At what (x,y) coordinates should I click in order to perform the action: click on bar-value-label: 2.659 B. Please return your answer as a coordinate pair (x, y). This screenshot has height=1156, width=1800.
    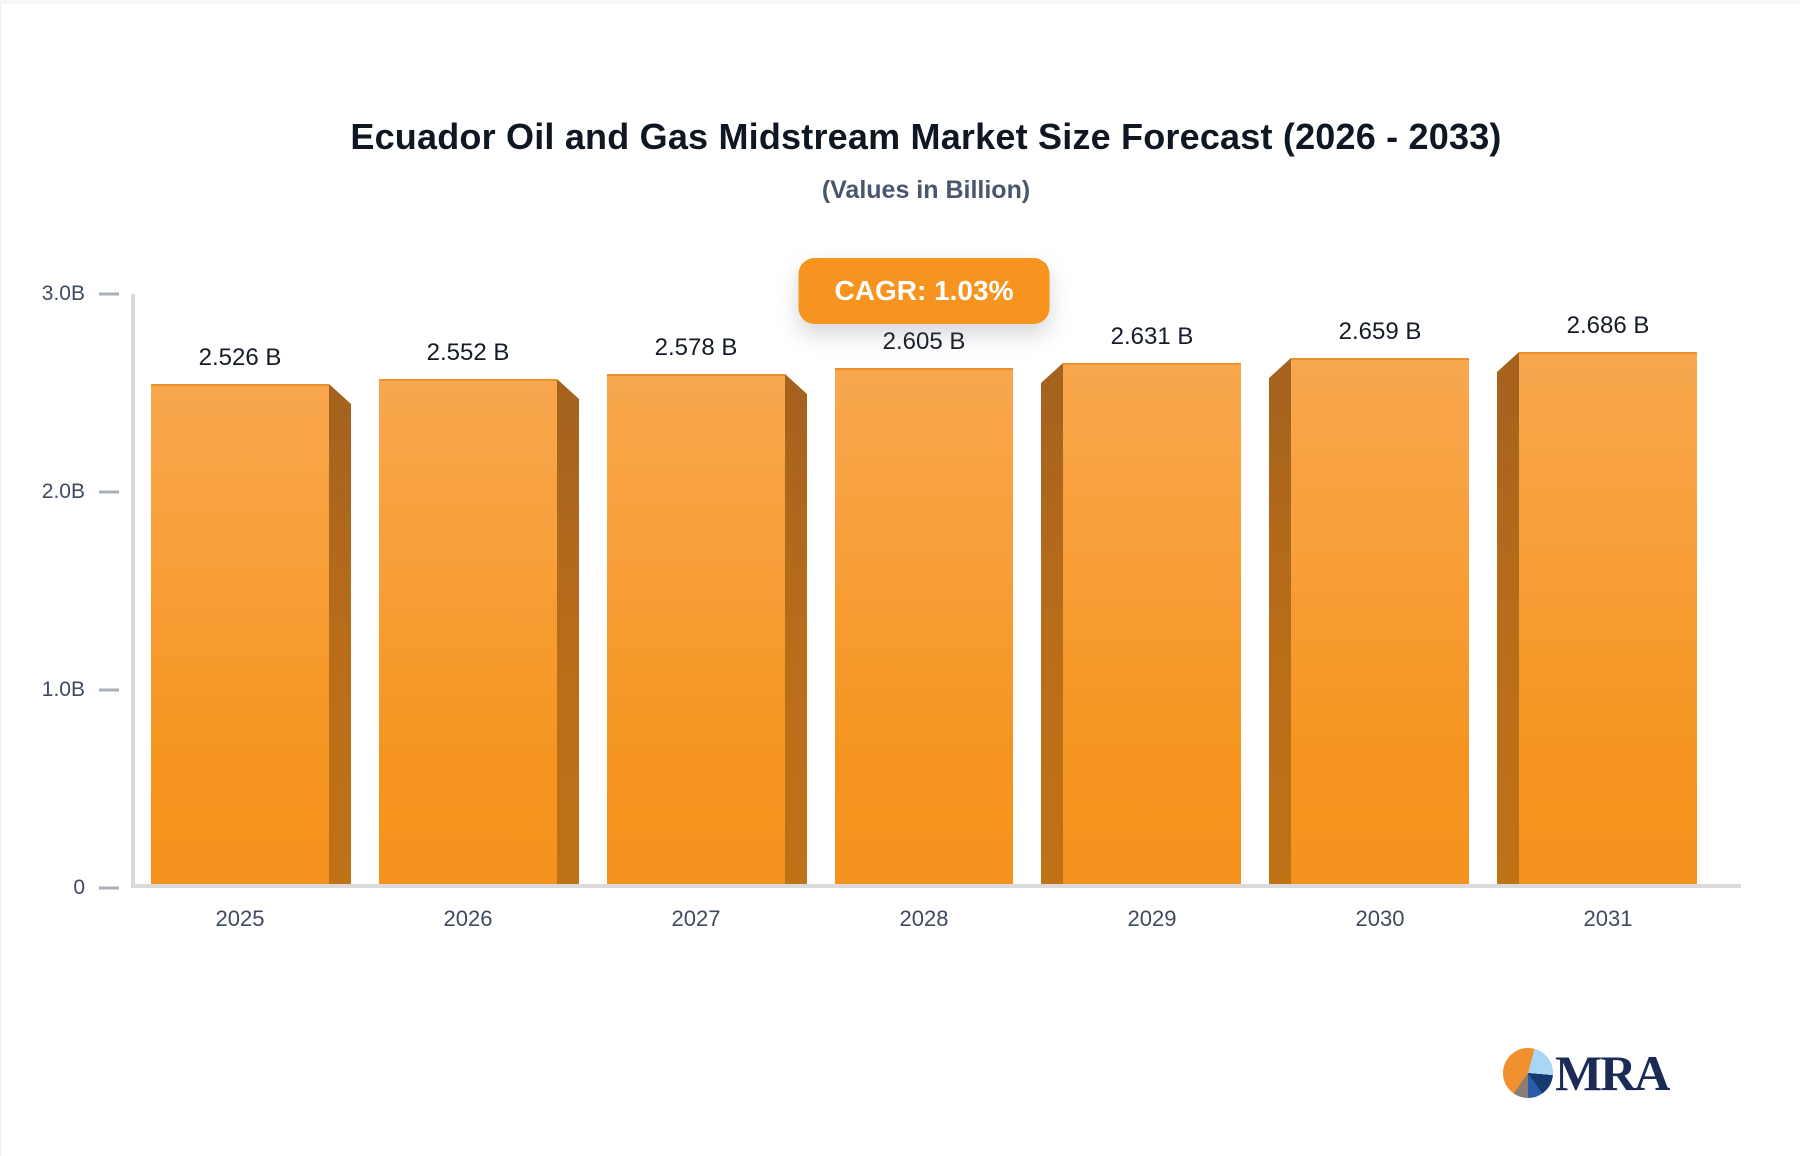
    Looking at the image, I should click on (1380, 331).